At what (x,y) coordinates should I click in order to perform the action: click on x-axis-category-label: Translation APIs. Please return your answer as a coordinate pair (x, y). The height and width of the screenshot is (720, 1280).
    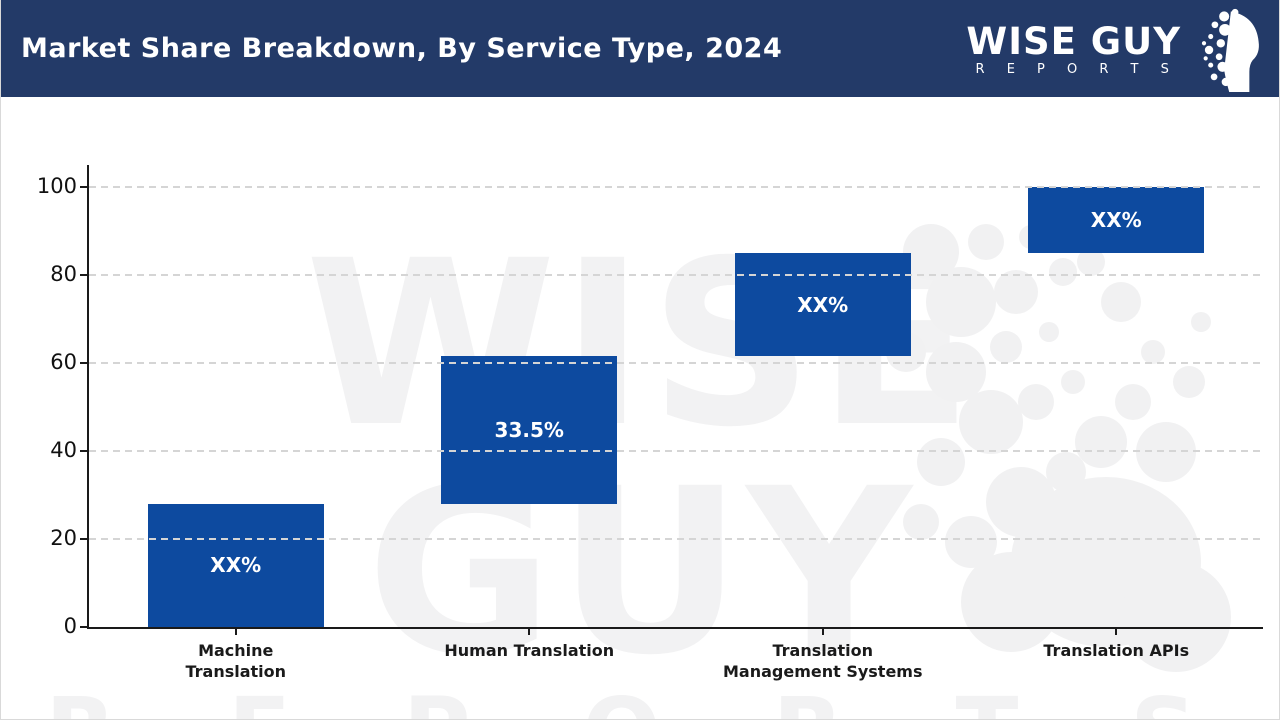
    Looking at the image, I should click on (1116, 650).